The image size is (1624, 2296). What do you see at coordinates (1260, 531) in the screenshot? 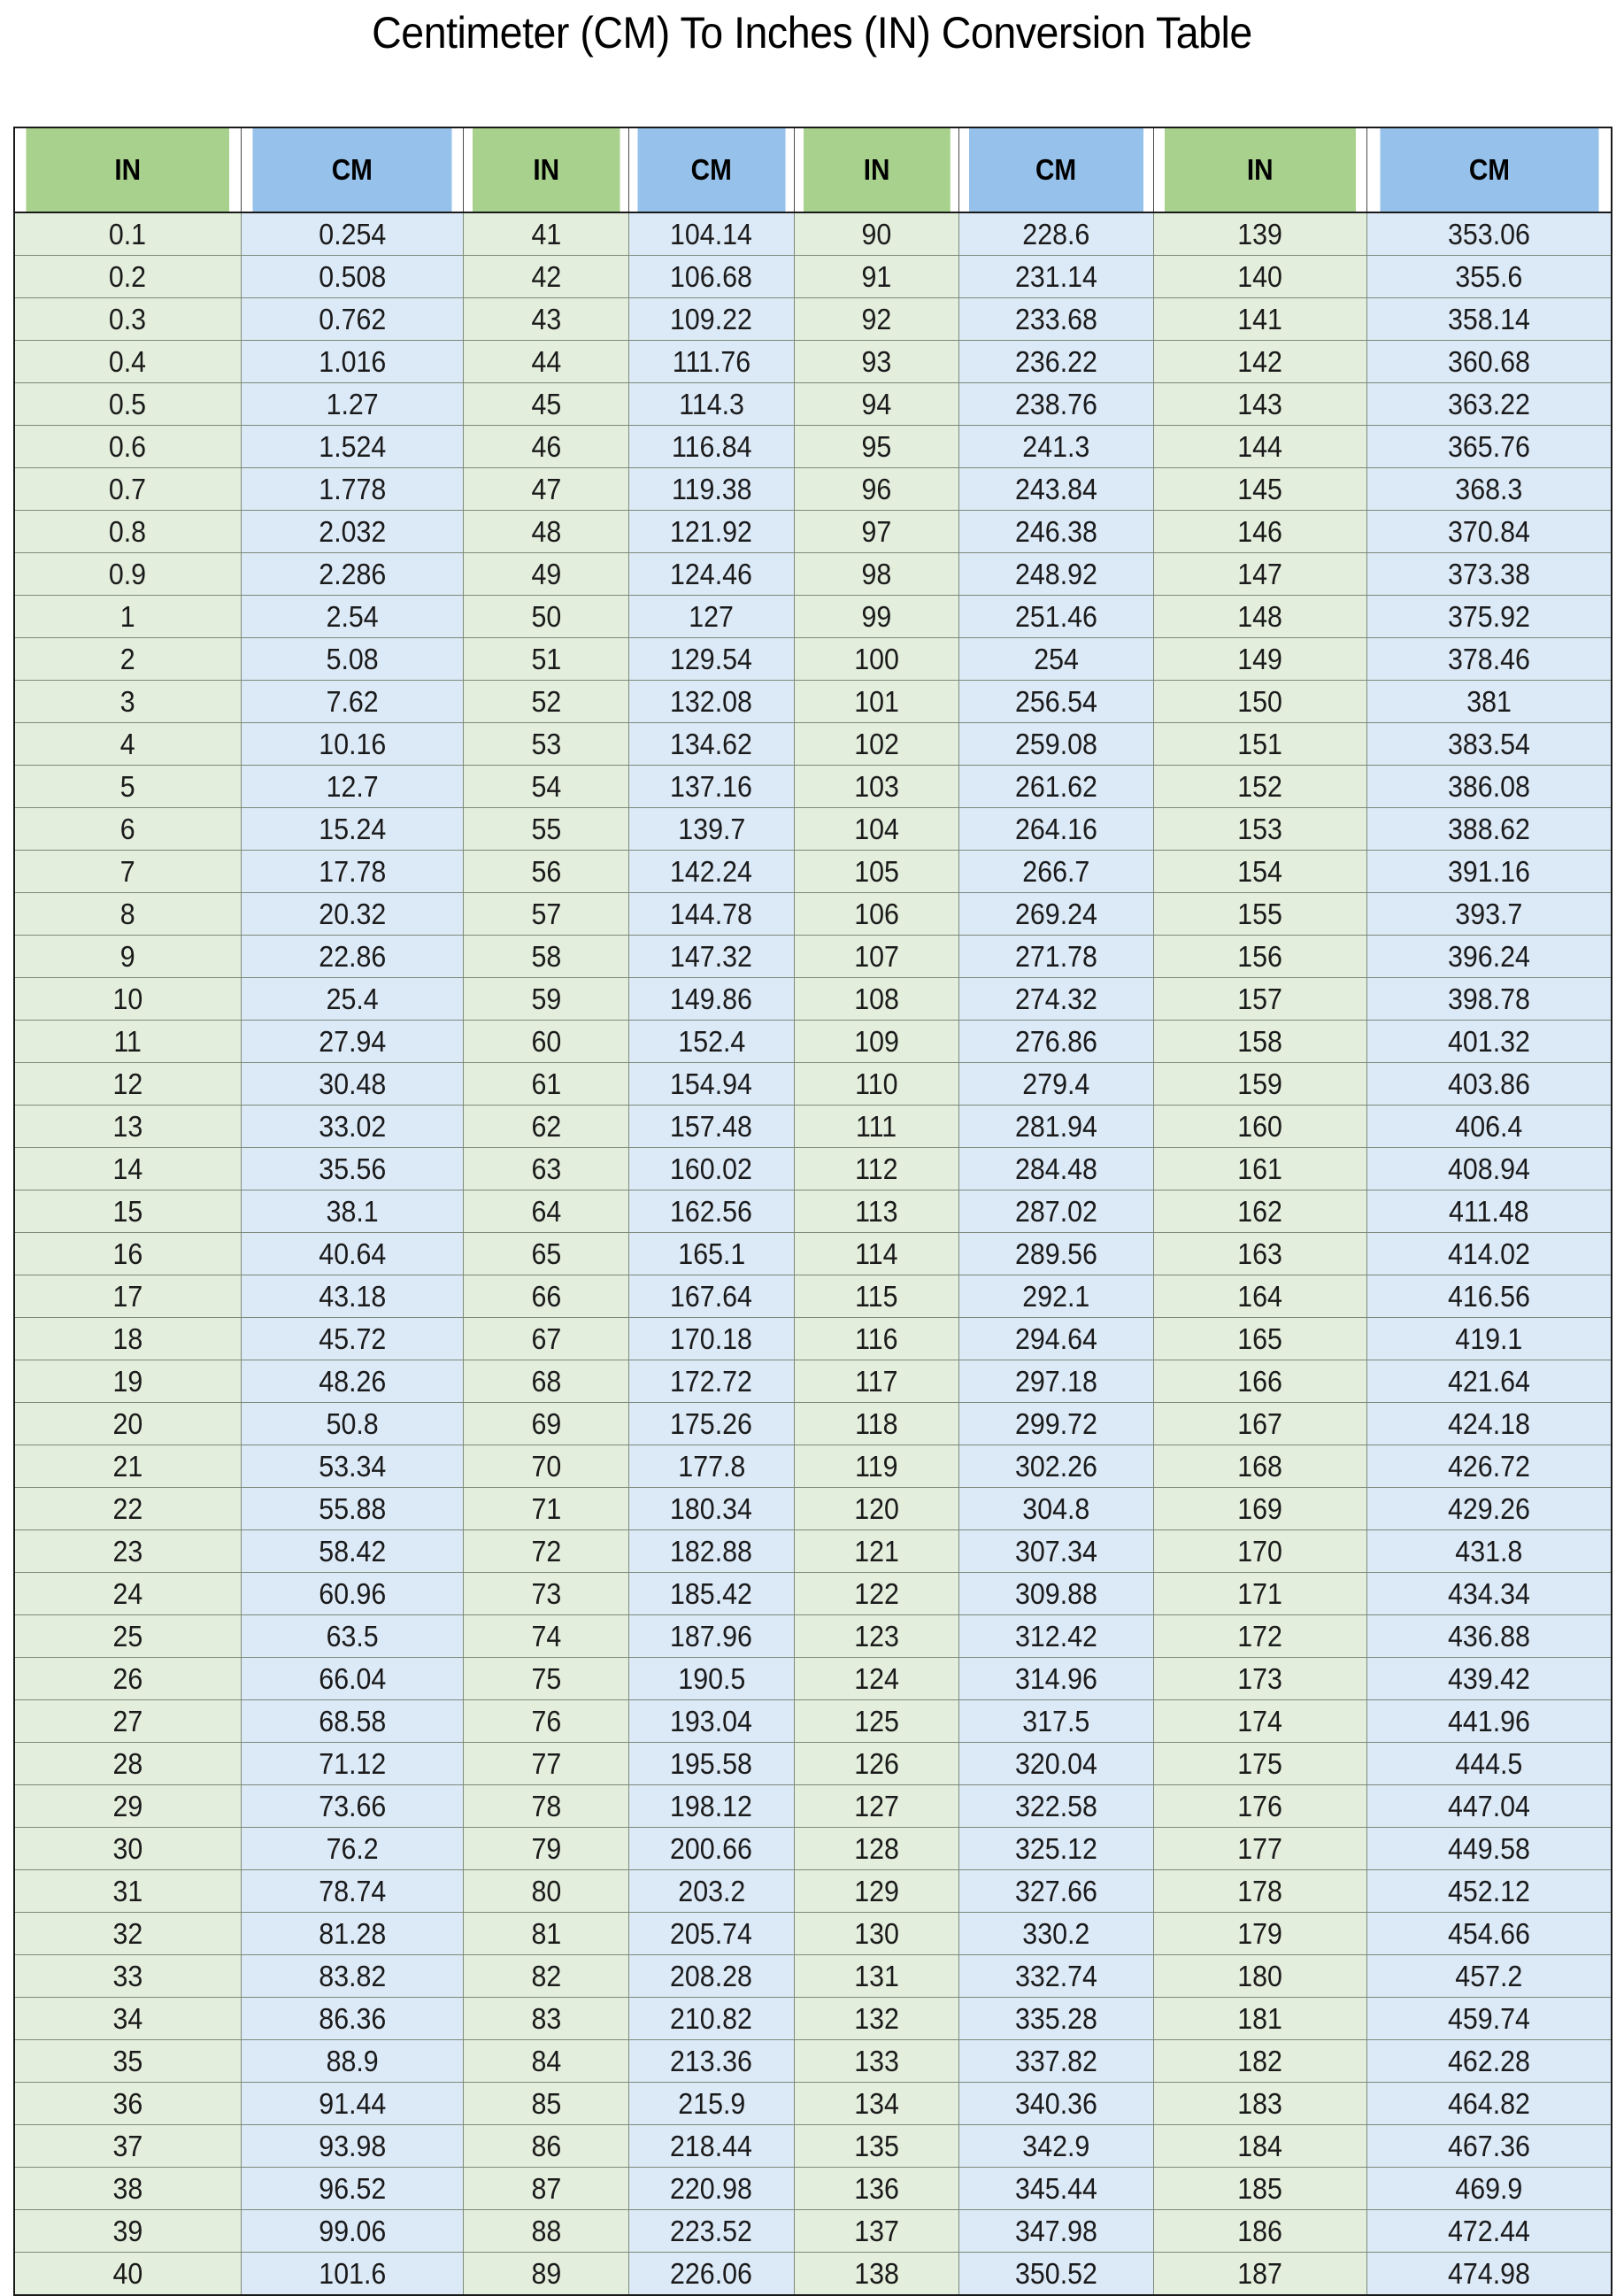
I see `cell-in-value: 146` at bounding box center [1260, 531].